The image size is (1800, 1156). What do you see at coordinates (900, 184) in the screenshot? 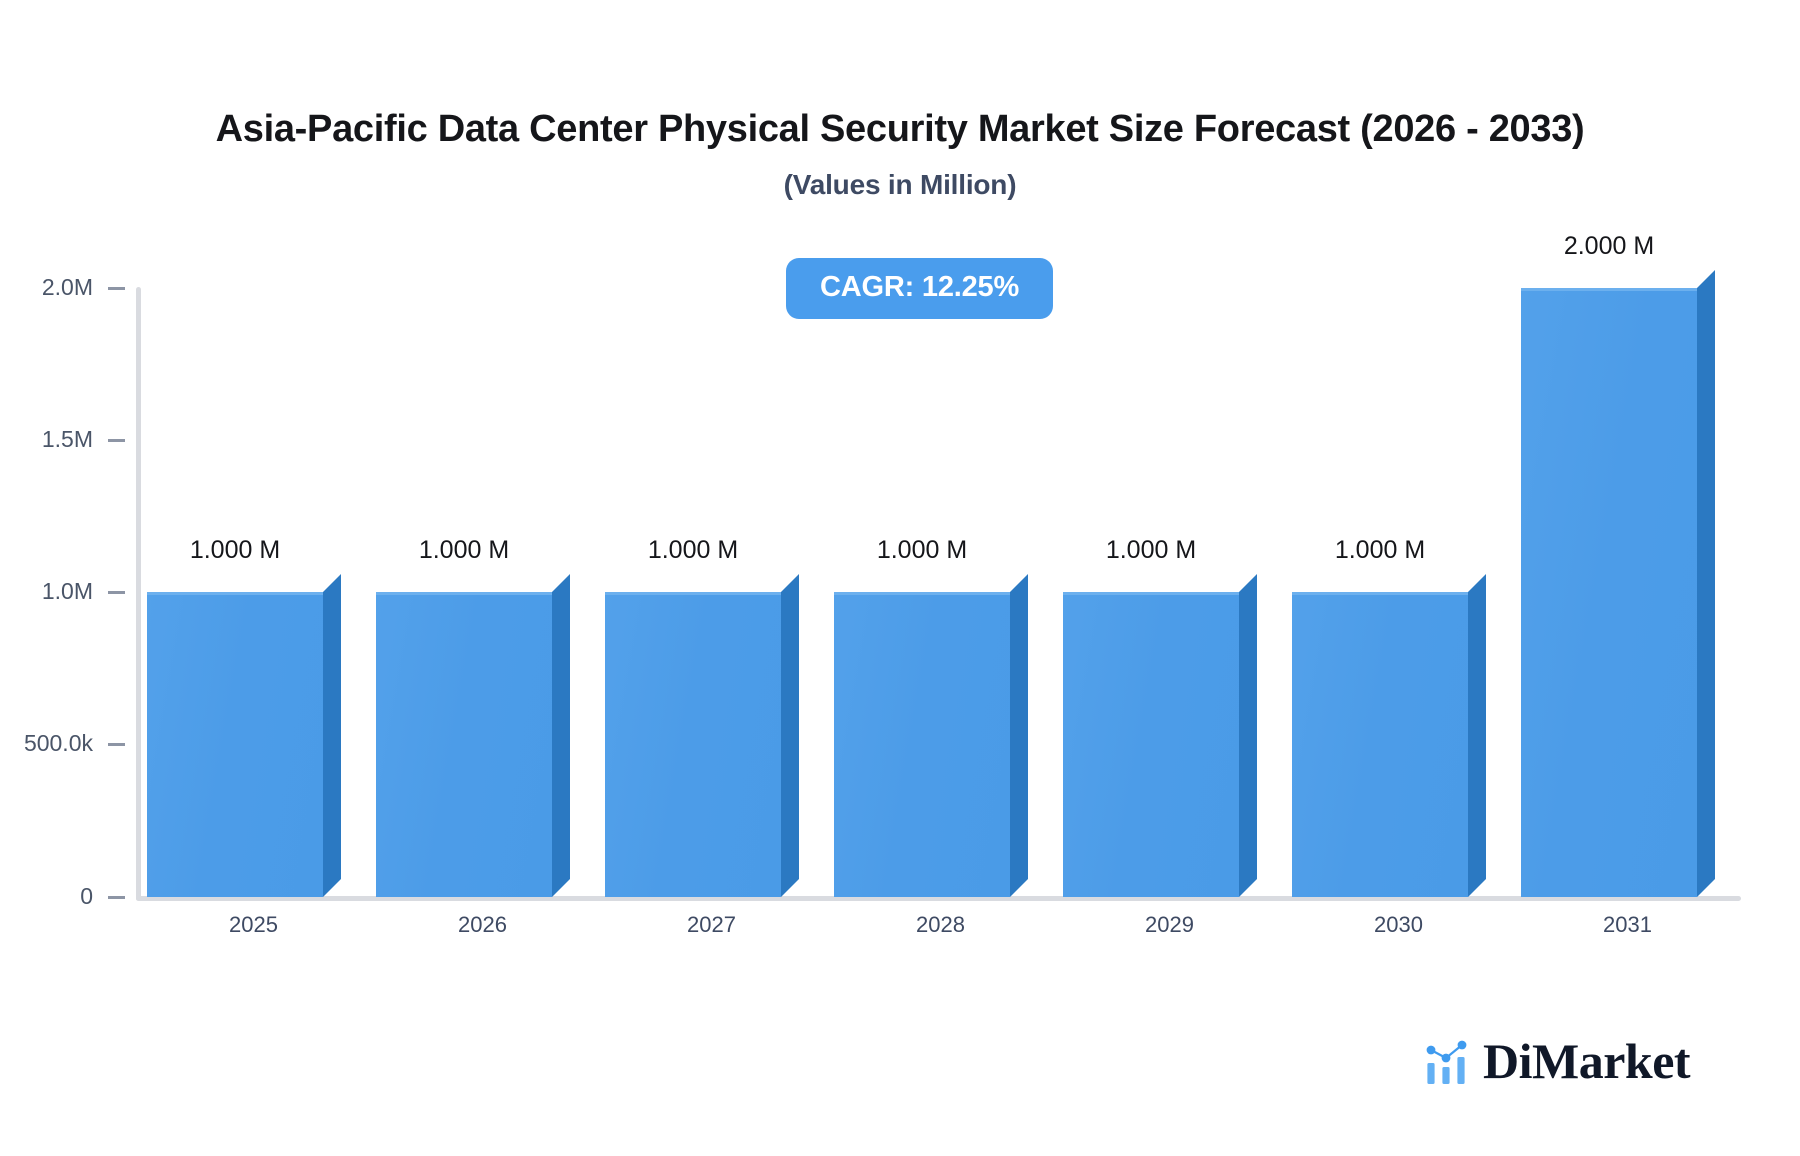
I see `chart-subtitle: (Values in Million)` at bounding box center [900, 184].